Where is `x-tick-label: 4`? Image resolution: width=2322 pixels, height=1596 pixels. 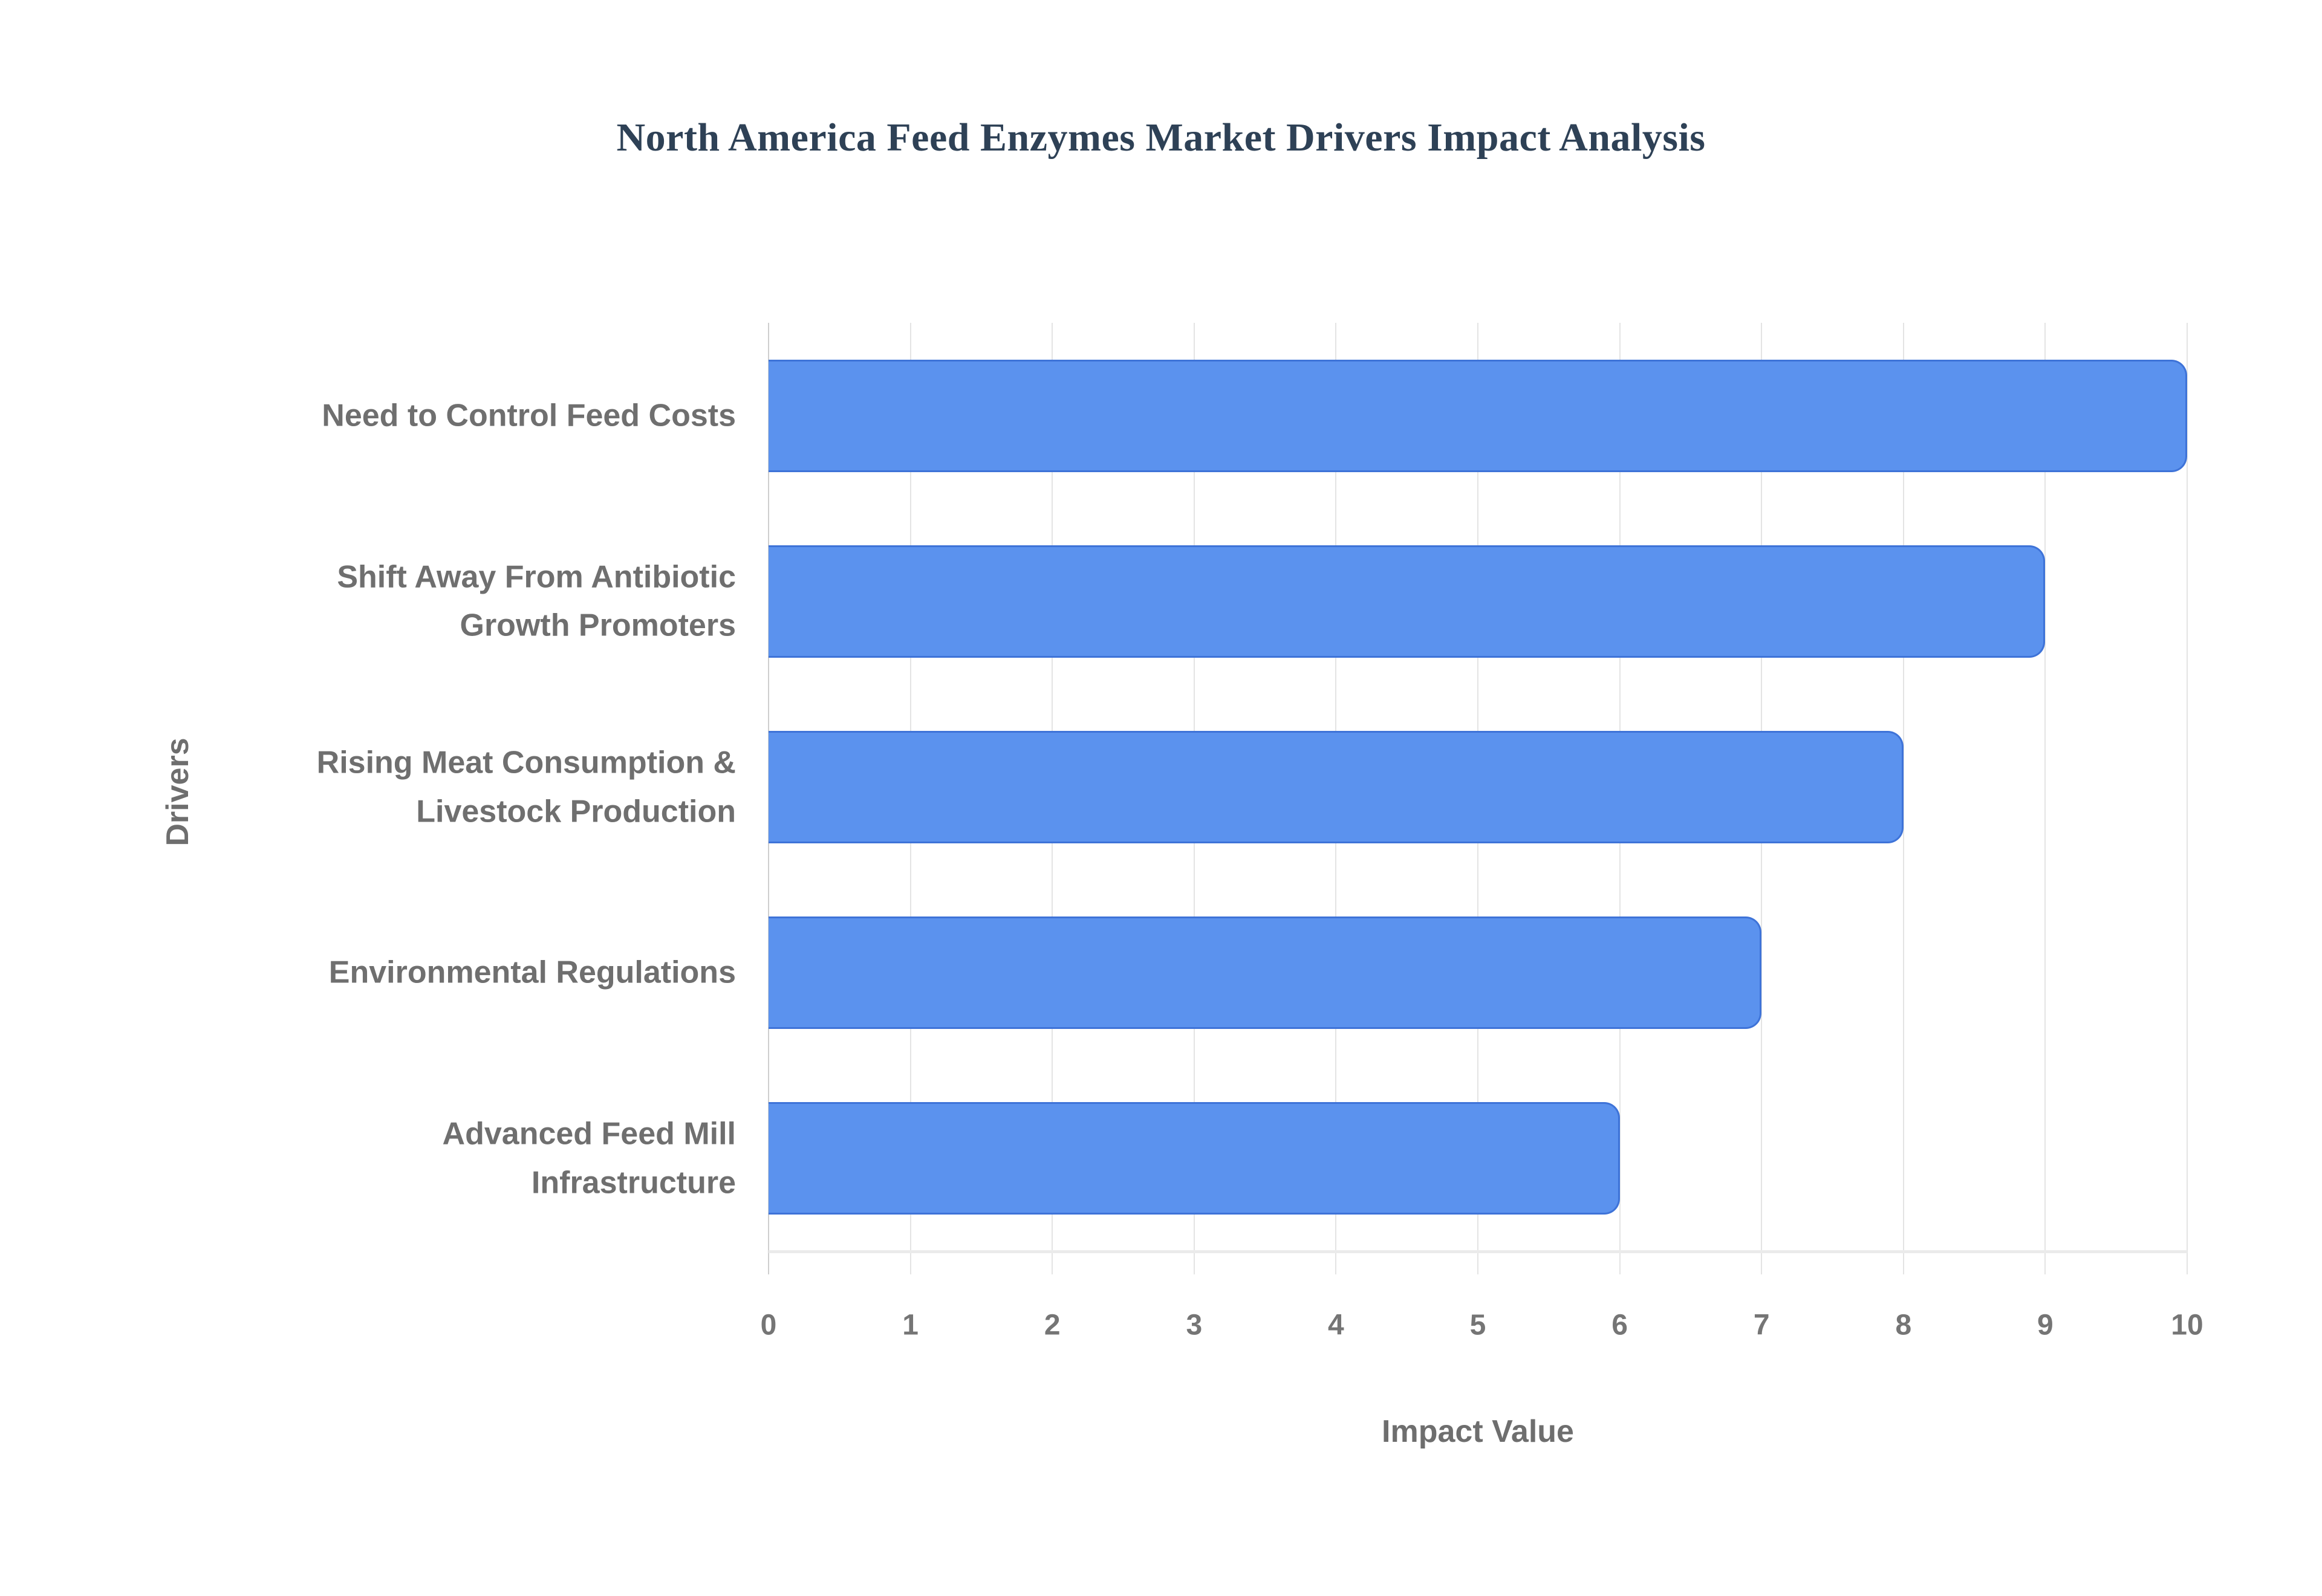
x-tick-label: 4 is located at coordinates (1336, 1325).